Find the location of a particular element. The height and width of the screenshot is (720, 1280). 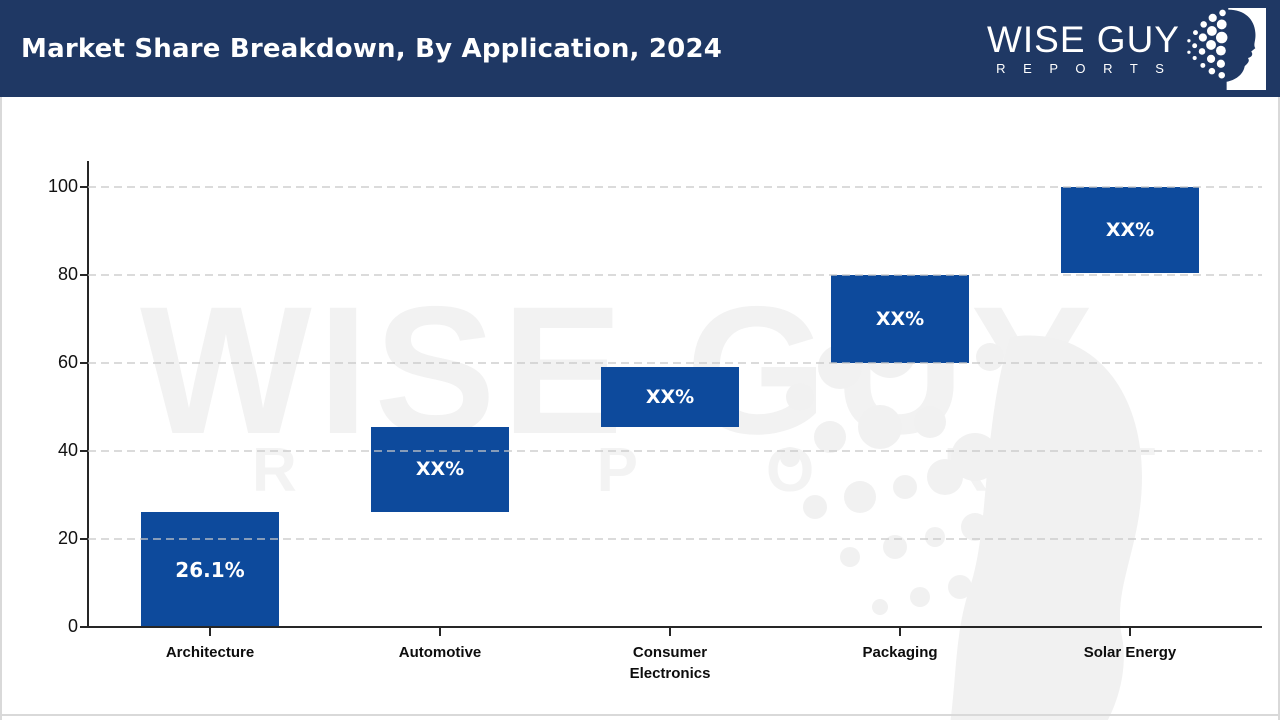

y-axis-tick-label: 100 is located at coordinates (62, 186).